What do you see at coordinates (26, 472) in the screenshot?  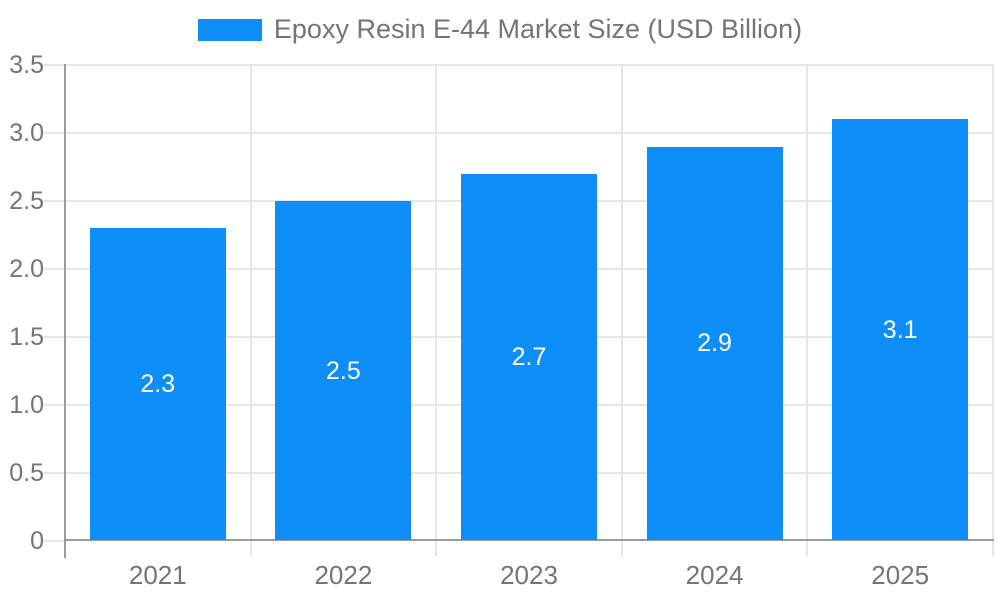 I see `y-tick-label: 0.5` at bounding box center [26, 472].